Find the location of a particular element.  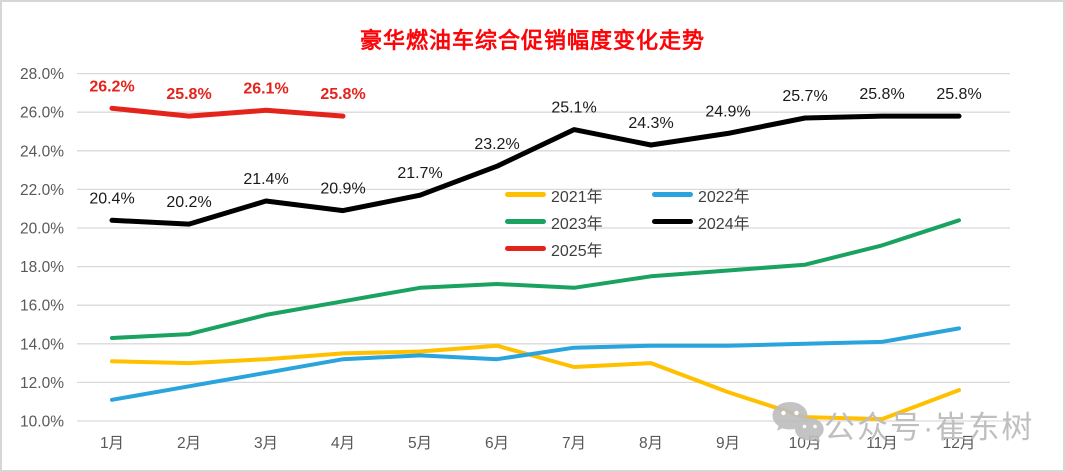

x-axis-tick-label: 5月 is located at coordinates (420, 443).